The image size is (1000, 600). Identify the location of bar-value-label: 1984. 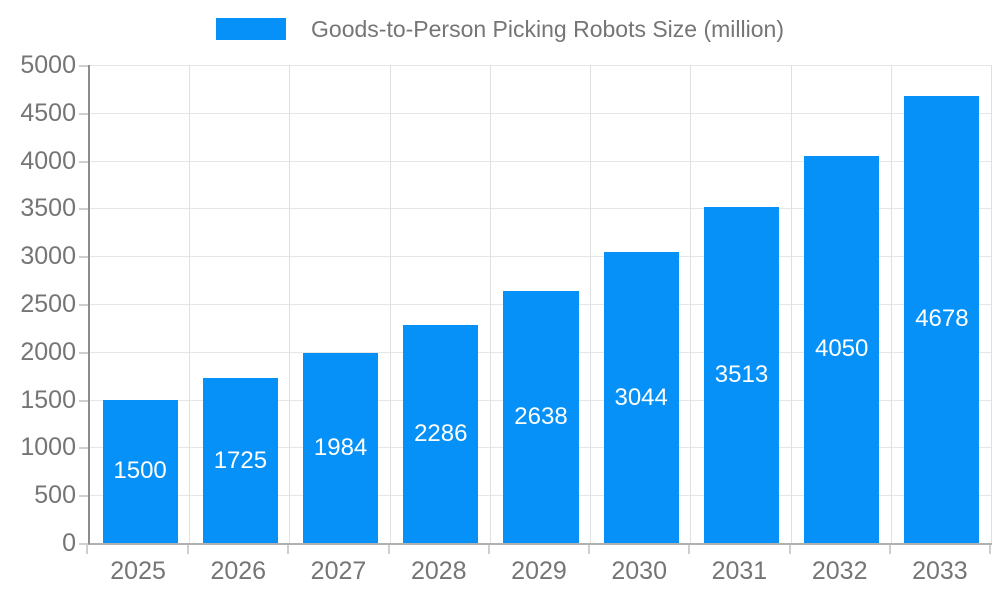
(340, 448).